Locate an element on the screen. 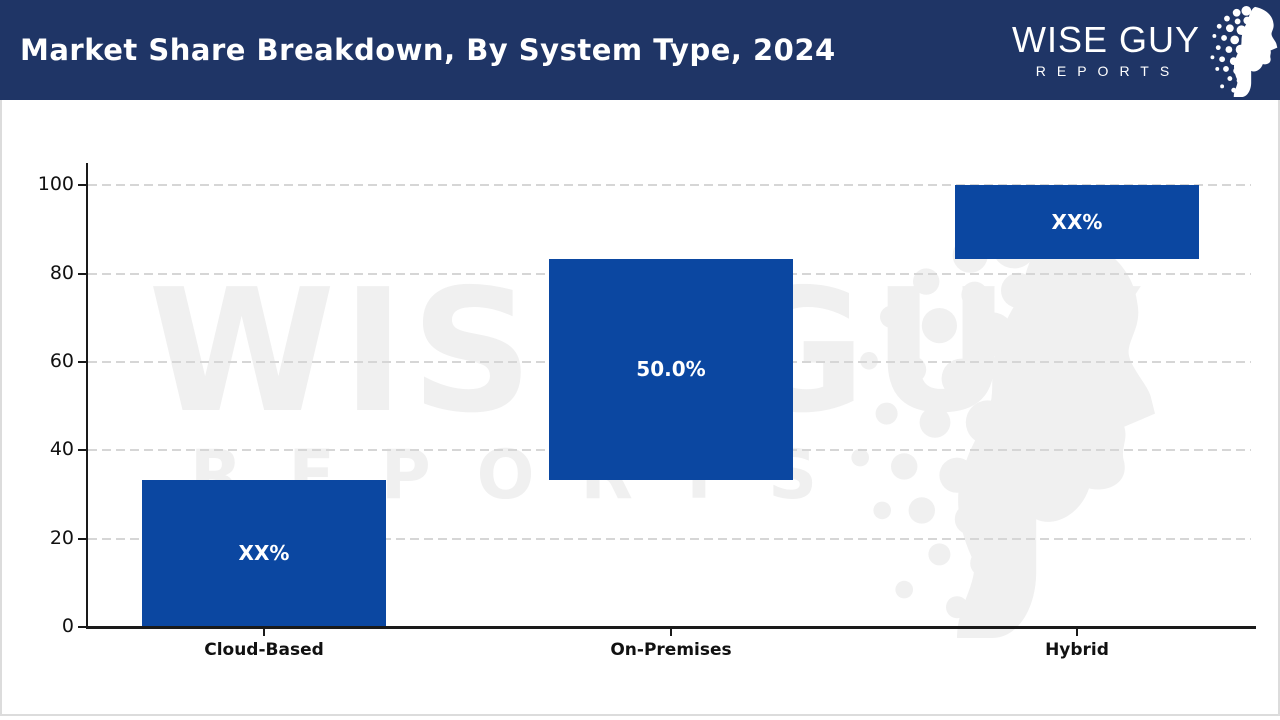 The image size is (1280, 720). logo-text: WISE GUY REPORTS is located at coordinates (1106, 49).